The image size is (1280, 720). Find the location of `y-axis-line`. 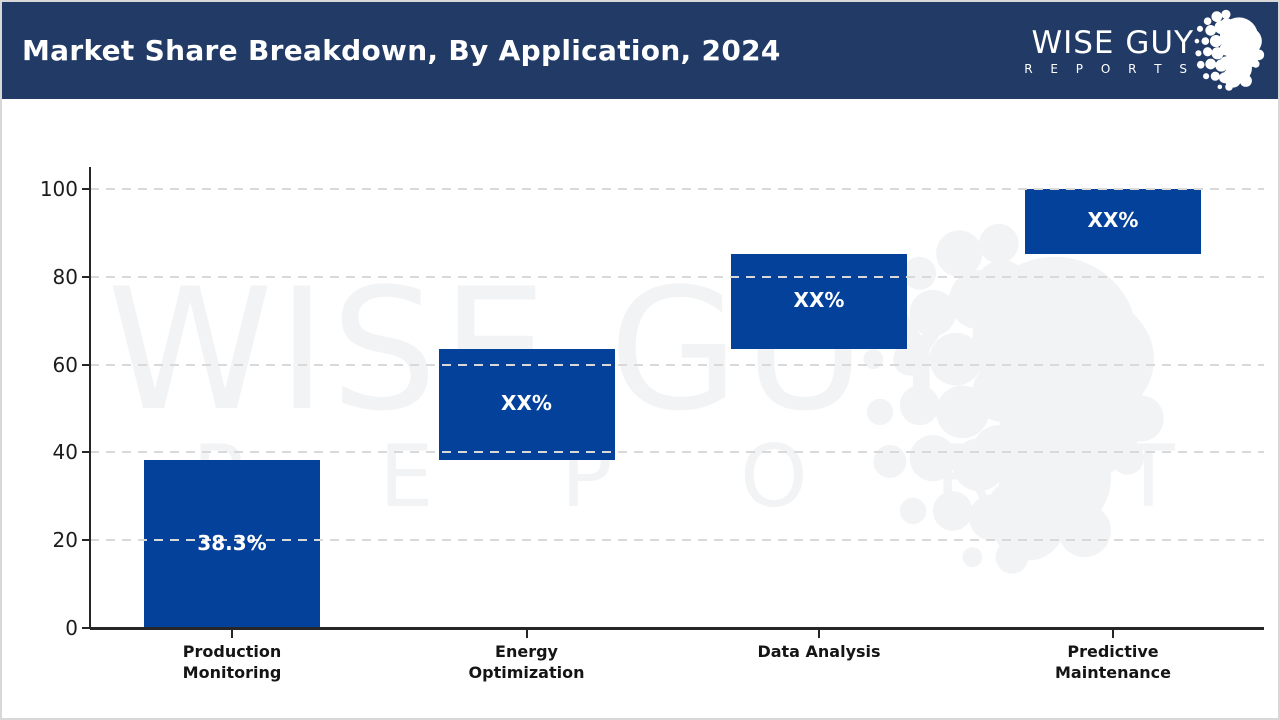

y-axis-line is located at coordinates (90, 398).